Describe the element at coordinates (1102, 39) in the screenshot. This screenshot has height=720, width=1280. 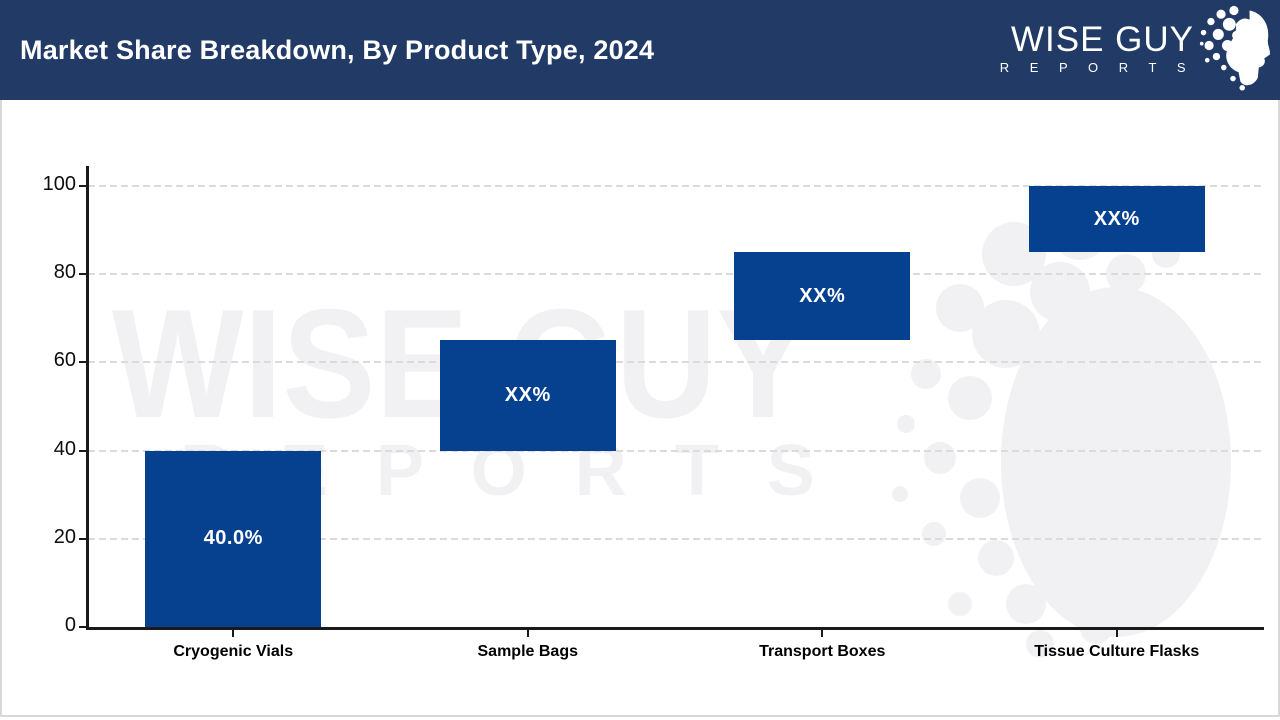
I see `logo-wordmark: WISE GUY` at that location.